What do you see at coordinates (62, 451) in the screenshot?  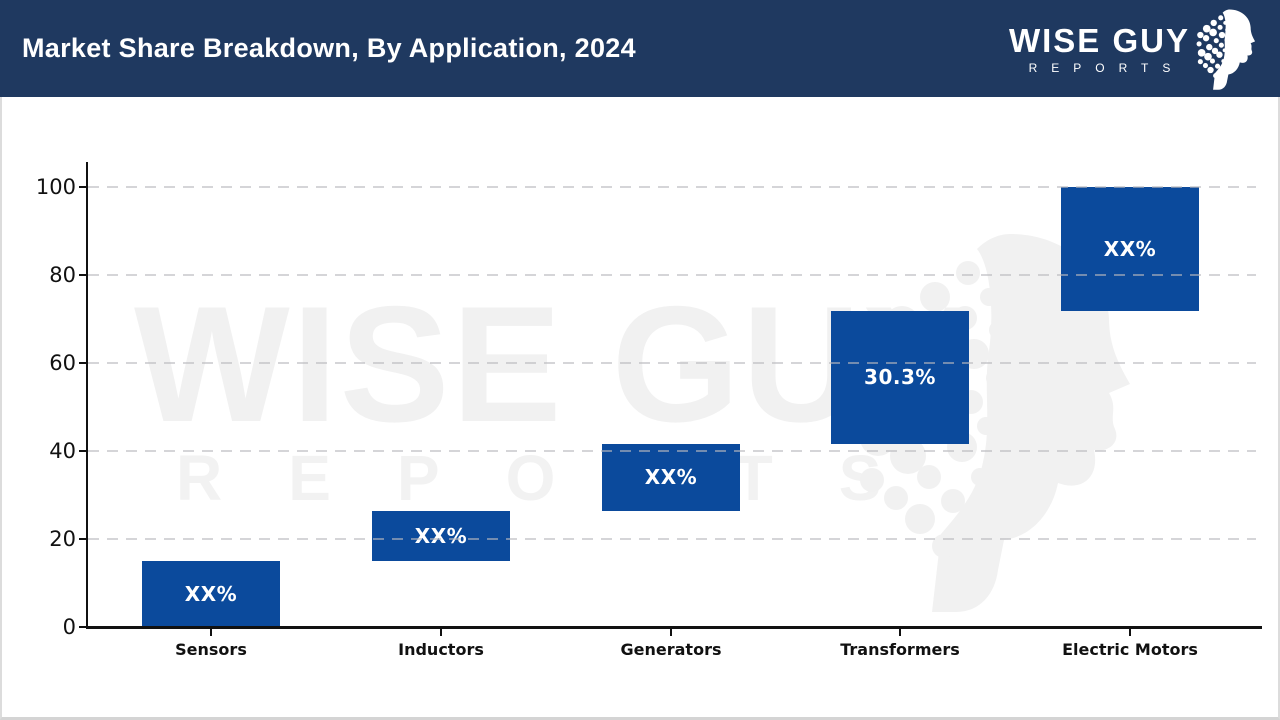 I see `y-tick-label-40: 40` at bounding box center [62, 451].